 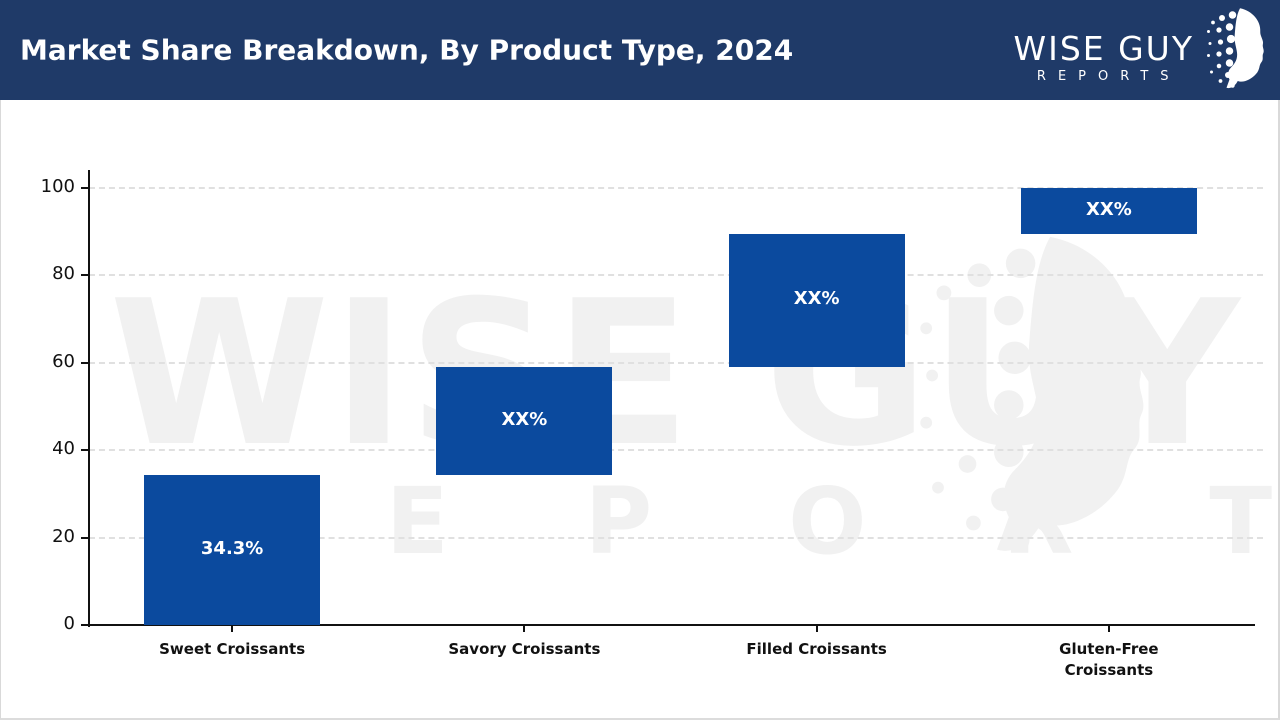 What do you see at coordinates (69, 623) in the screenshot?
I see `y-tick-label: 0` at bounding box center [69, 623].